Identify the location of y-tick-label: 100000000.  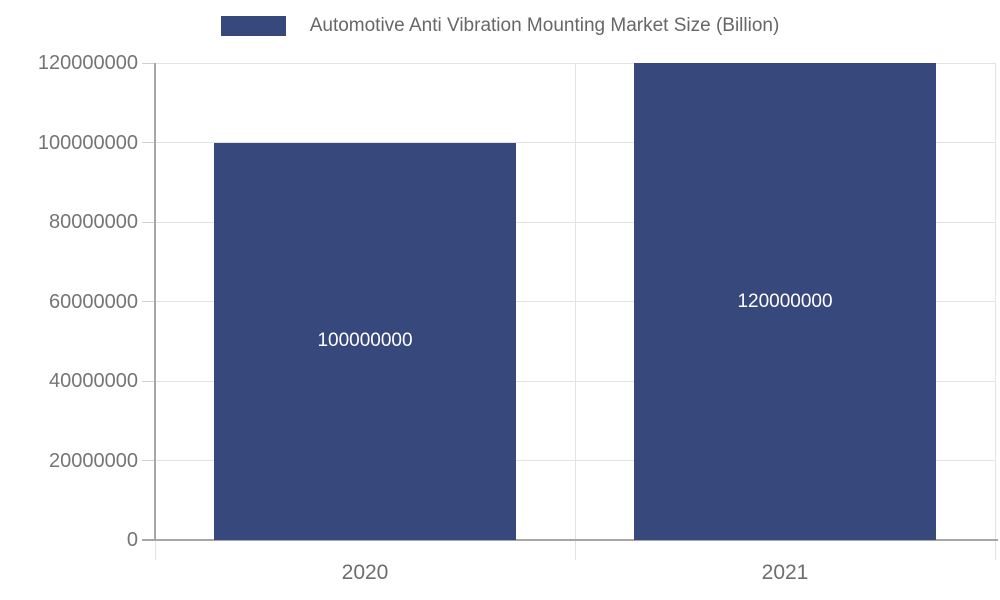
(87, 142).